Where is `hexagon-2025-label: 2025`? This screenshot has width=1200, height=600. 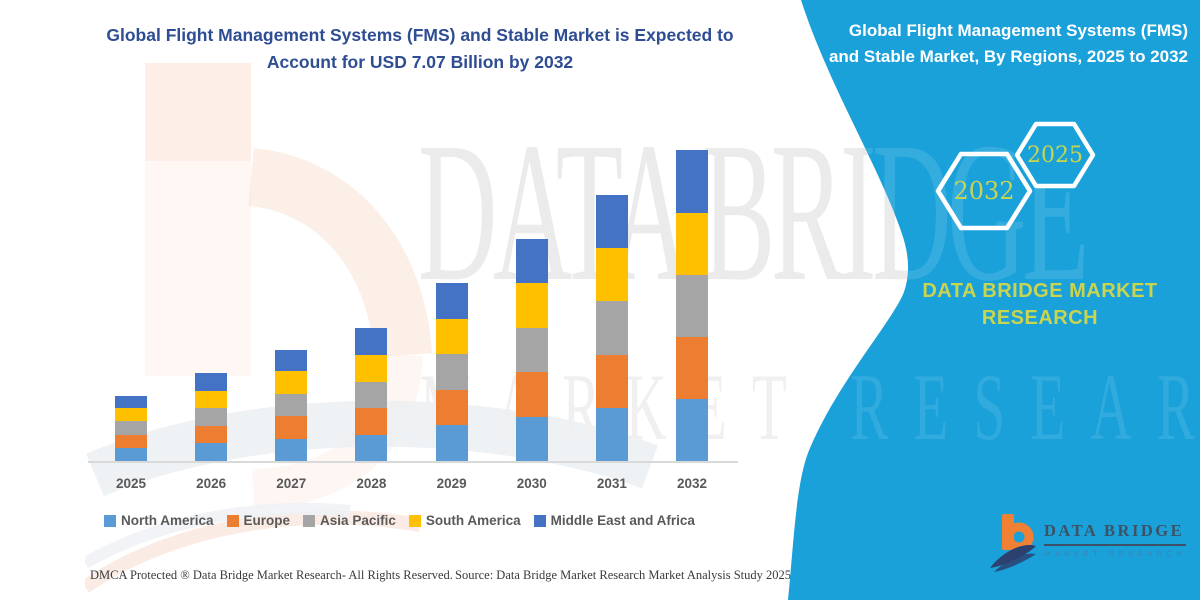
hexagon-2025-label: 2025 is located at coordinates (1055, 155).